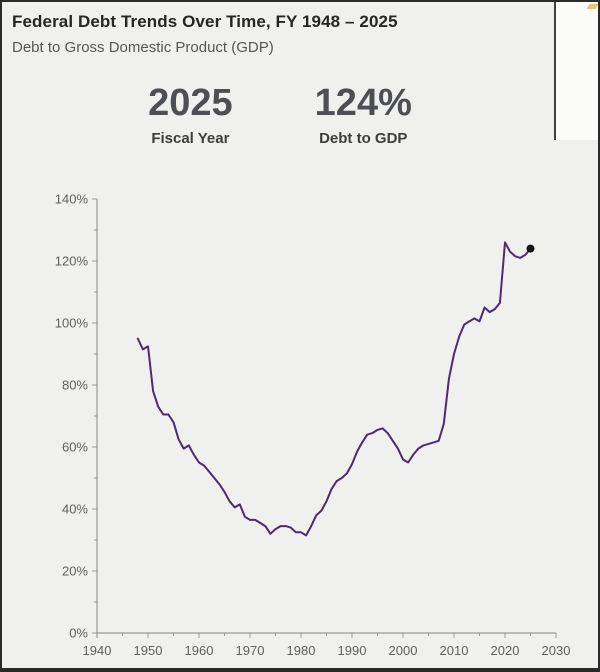  What do you see at coordinates (576, 71) in the screenshot?
I see `top-right-notch` at bounding box center [576, 71].